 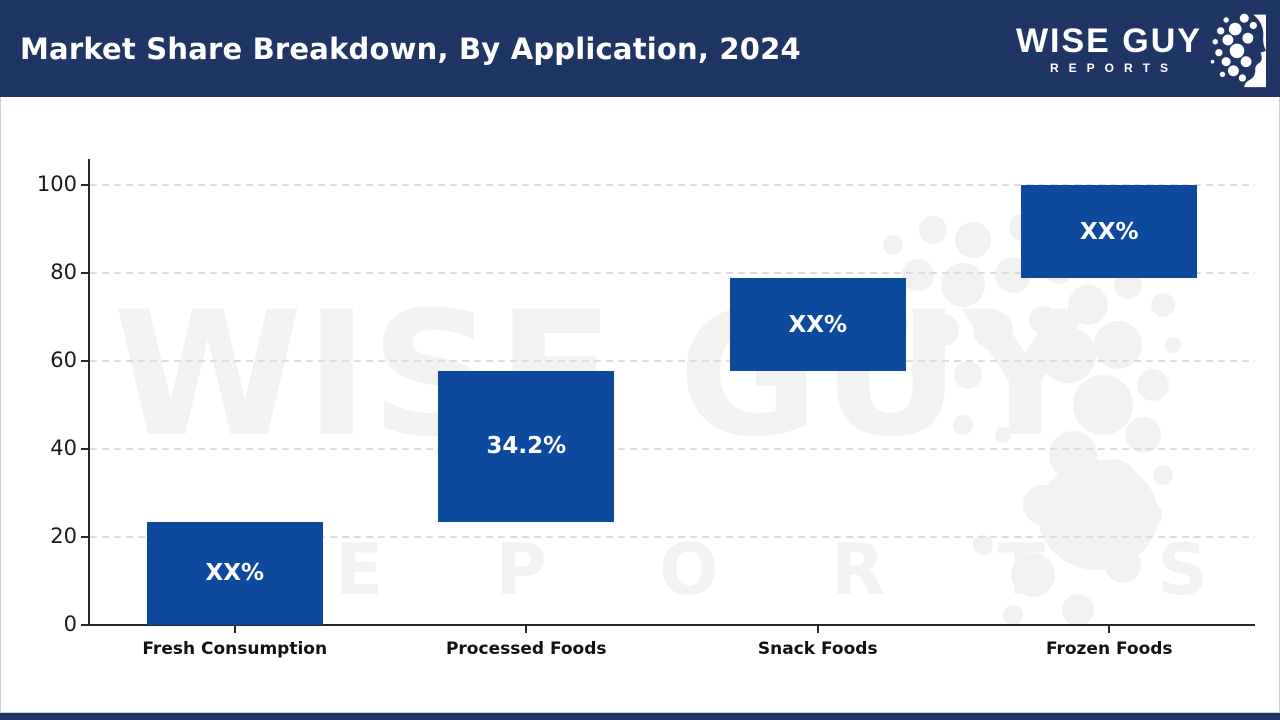 I want to click on y-tick-label: 60, so click(x=63, y=360).